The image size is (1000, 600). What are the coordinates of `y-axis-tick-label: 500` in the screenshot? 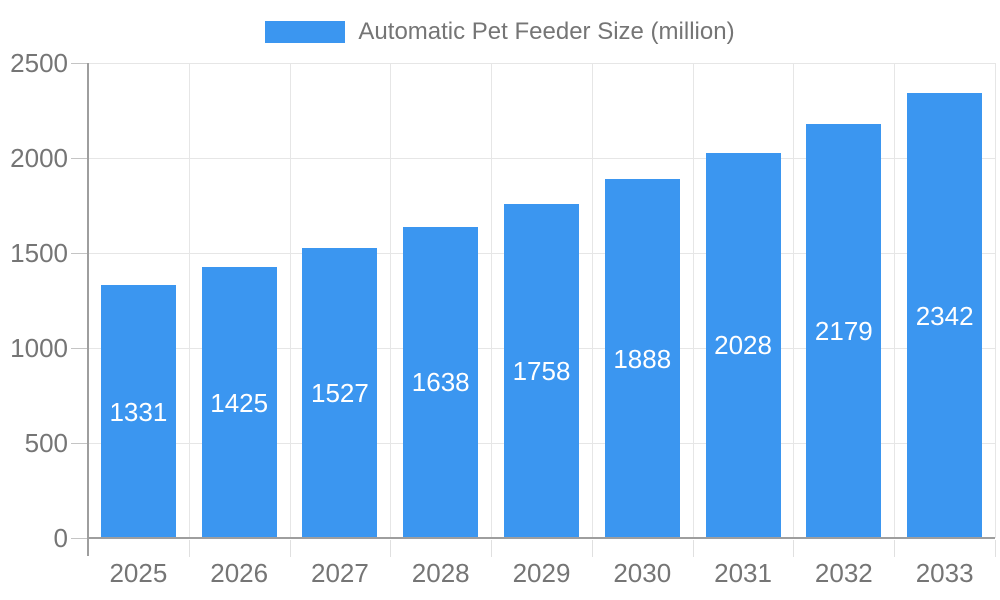 It's located at (46, 443).